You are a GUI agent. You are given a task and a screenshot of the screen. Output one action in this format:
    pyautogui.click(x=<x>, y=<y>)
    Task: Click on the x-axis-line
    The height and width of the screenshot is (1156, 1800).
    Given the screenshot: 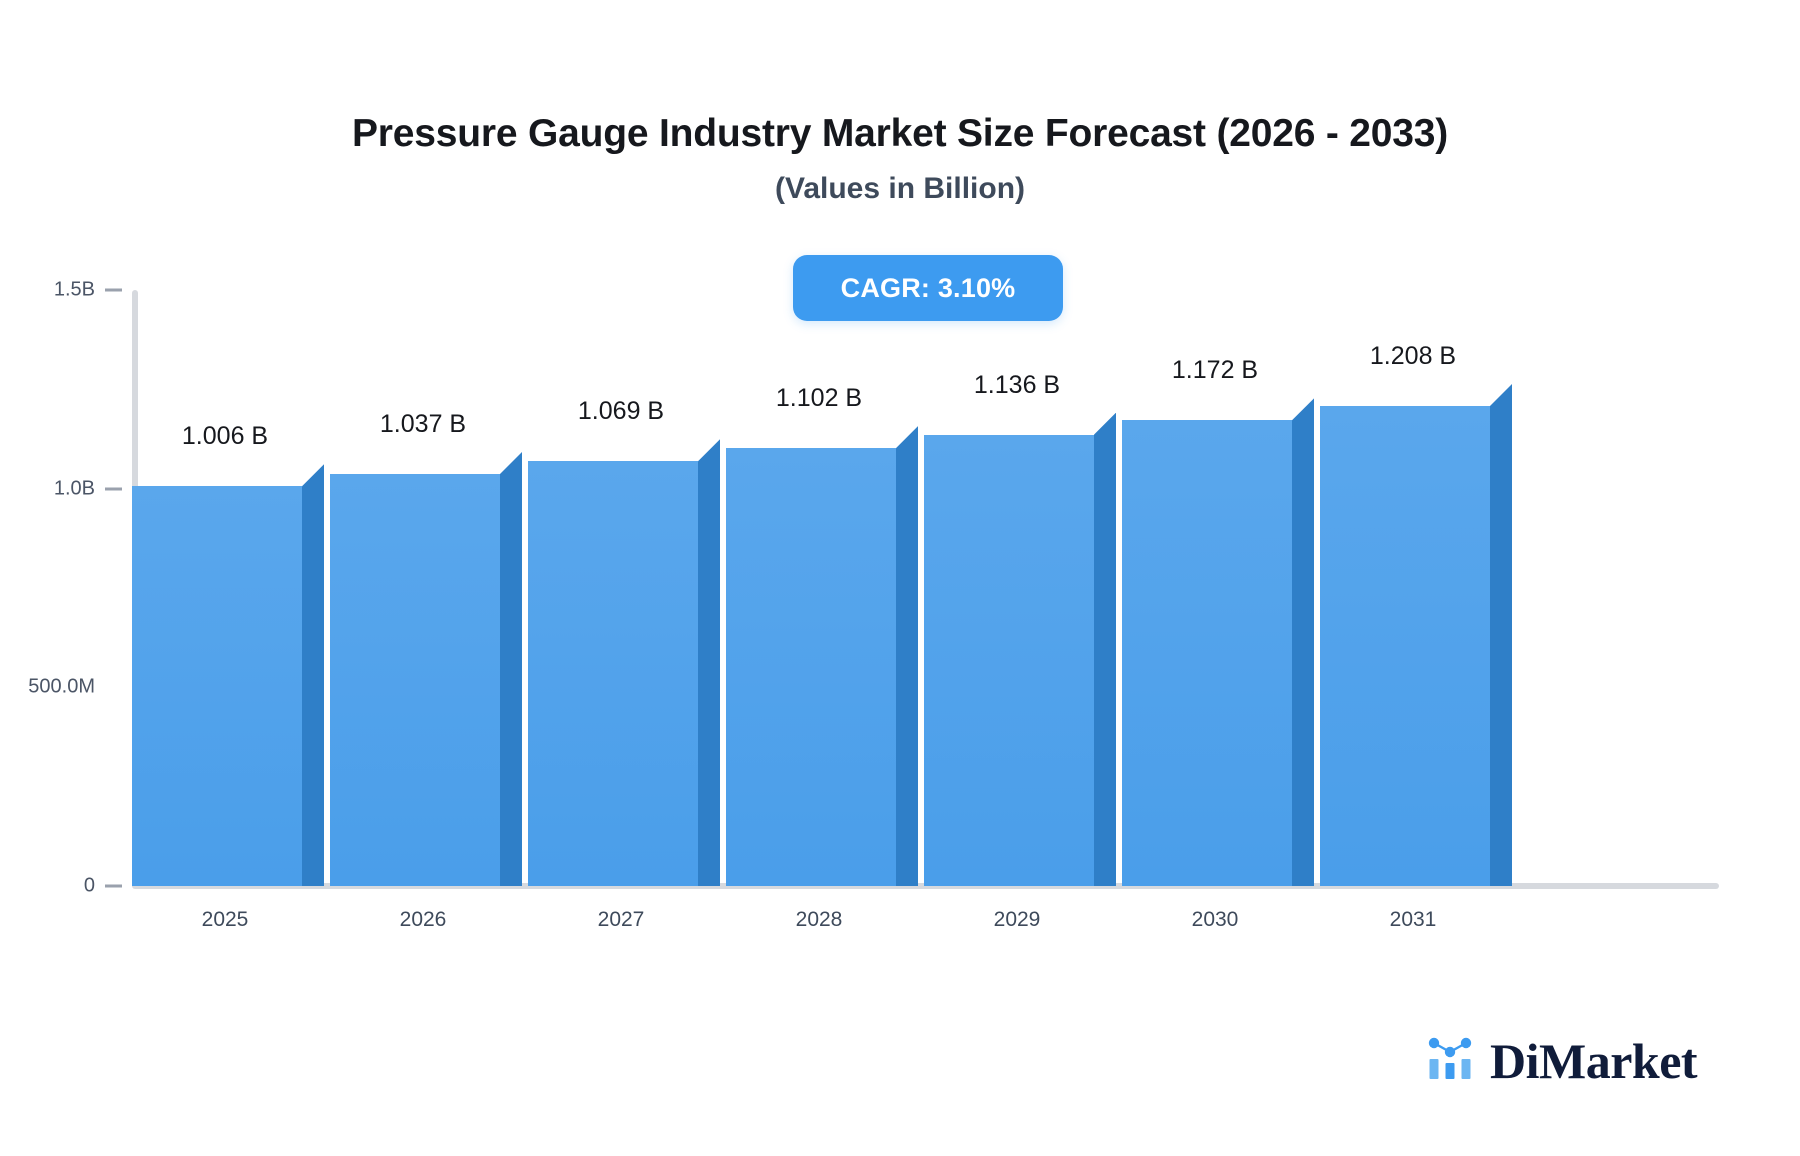 What is the action you would take?
    pyautogui.click(x=925, y=886)
    